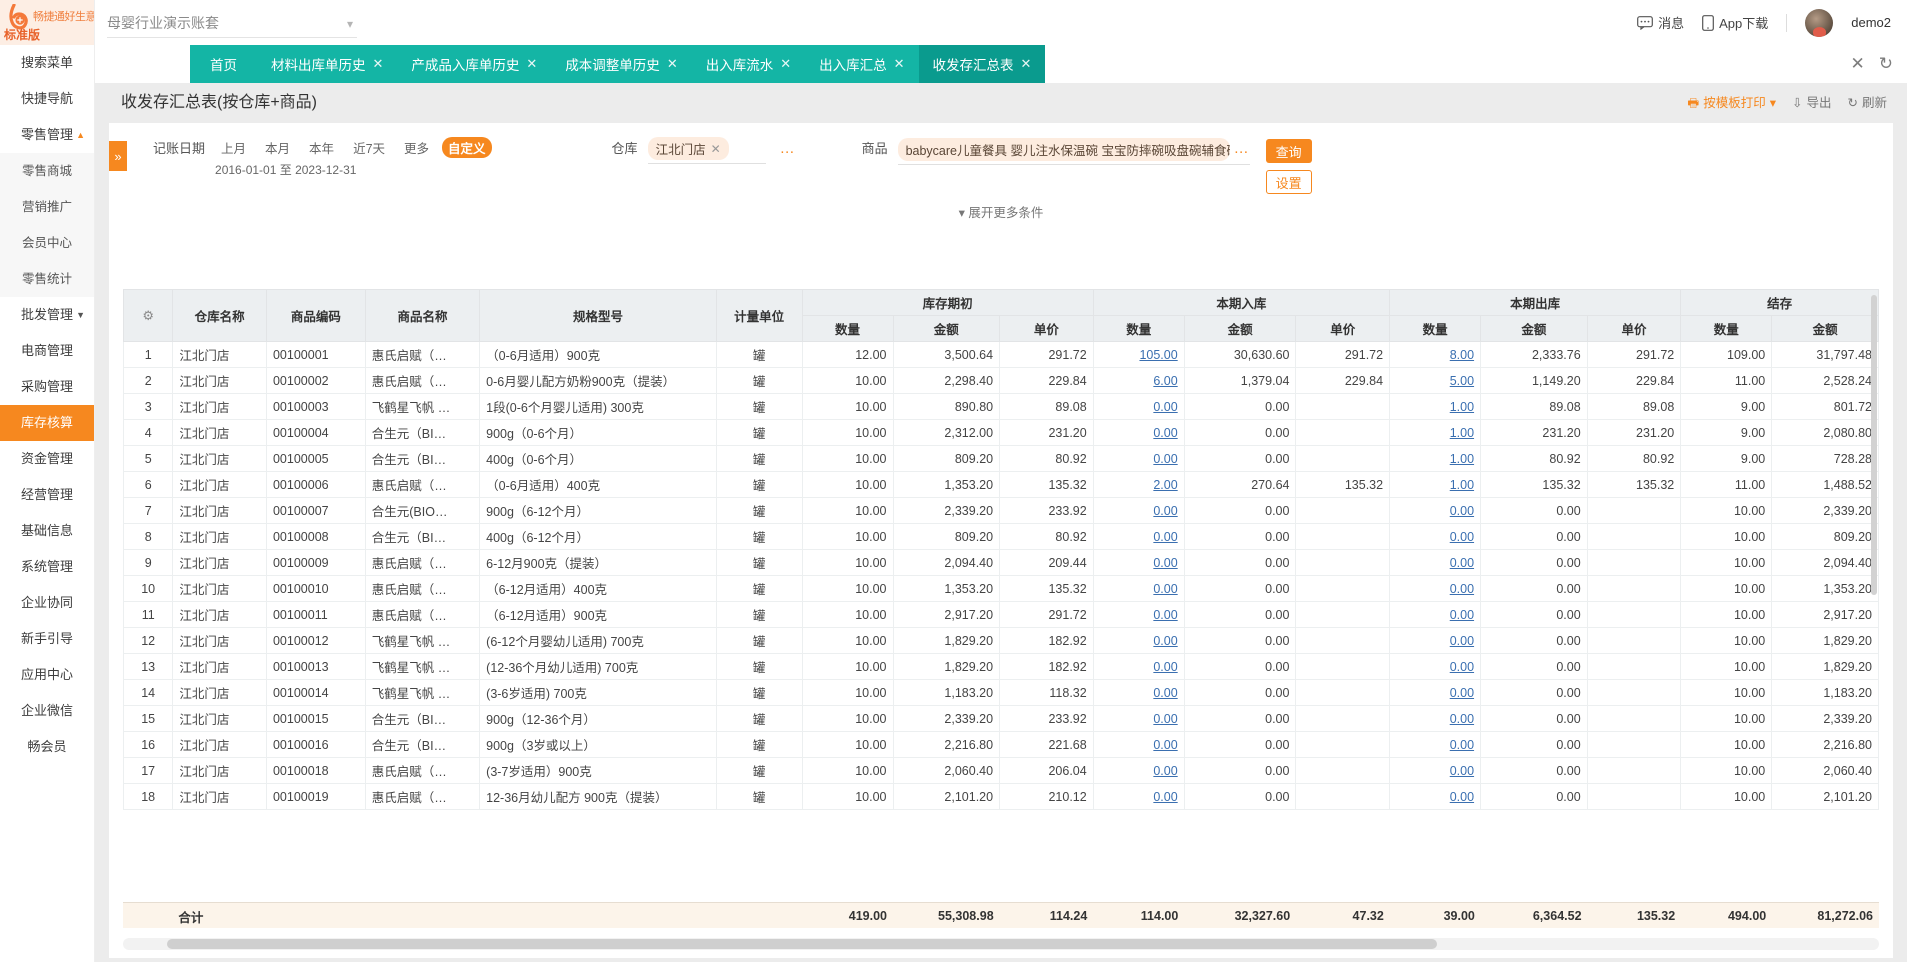 Image resolution: width=1907 pixels, height=962 pixels. What do you see at coordinates (219, 315) in the screenshot?
I see `col-header-1: 仓库名称` at bounding box center [219, 315].